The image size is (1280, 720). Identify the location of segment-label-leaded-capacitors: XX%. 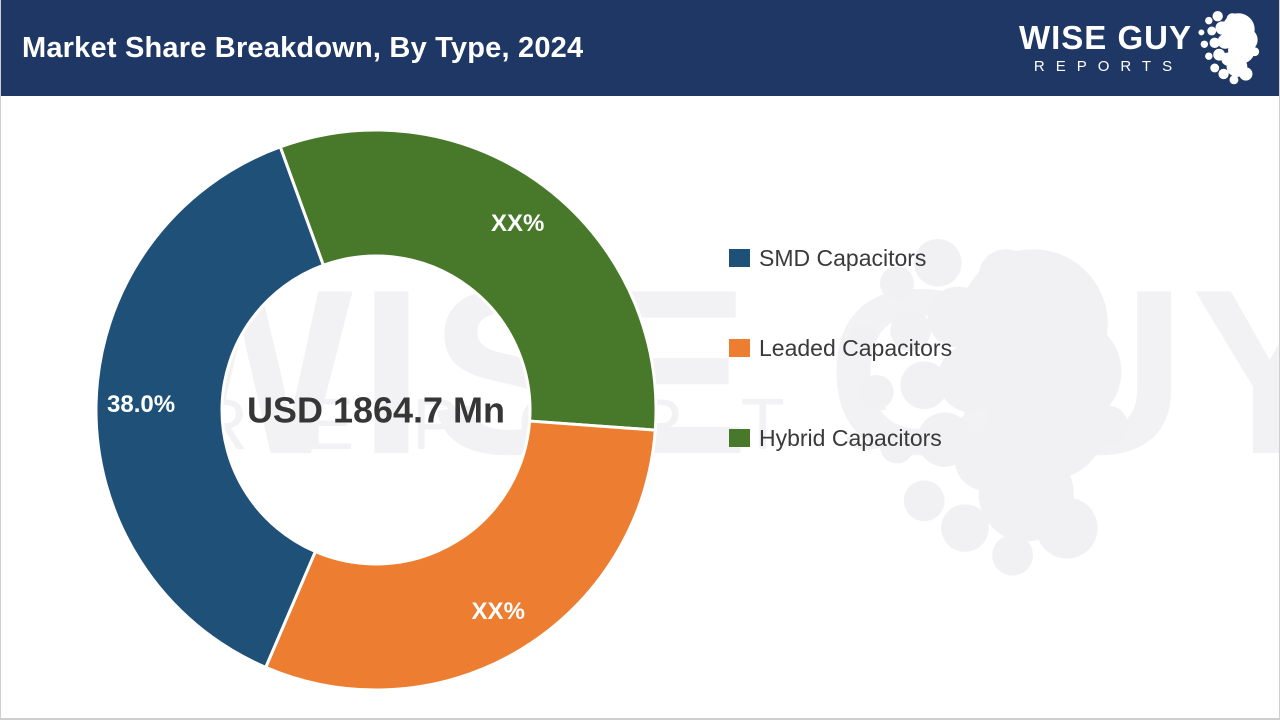
(498, 611).